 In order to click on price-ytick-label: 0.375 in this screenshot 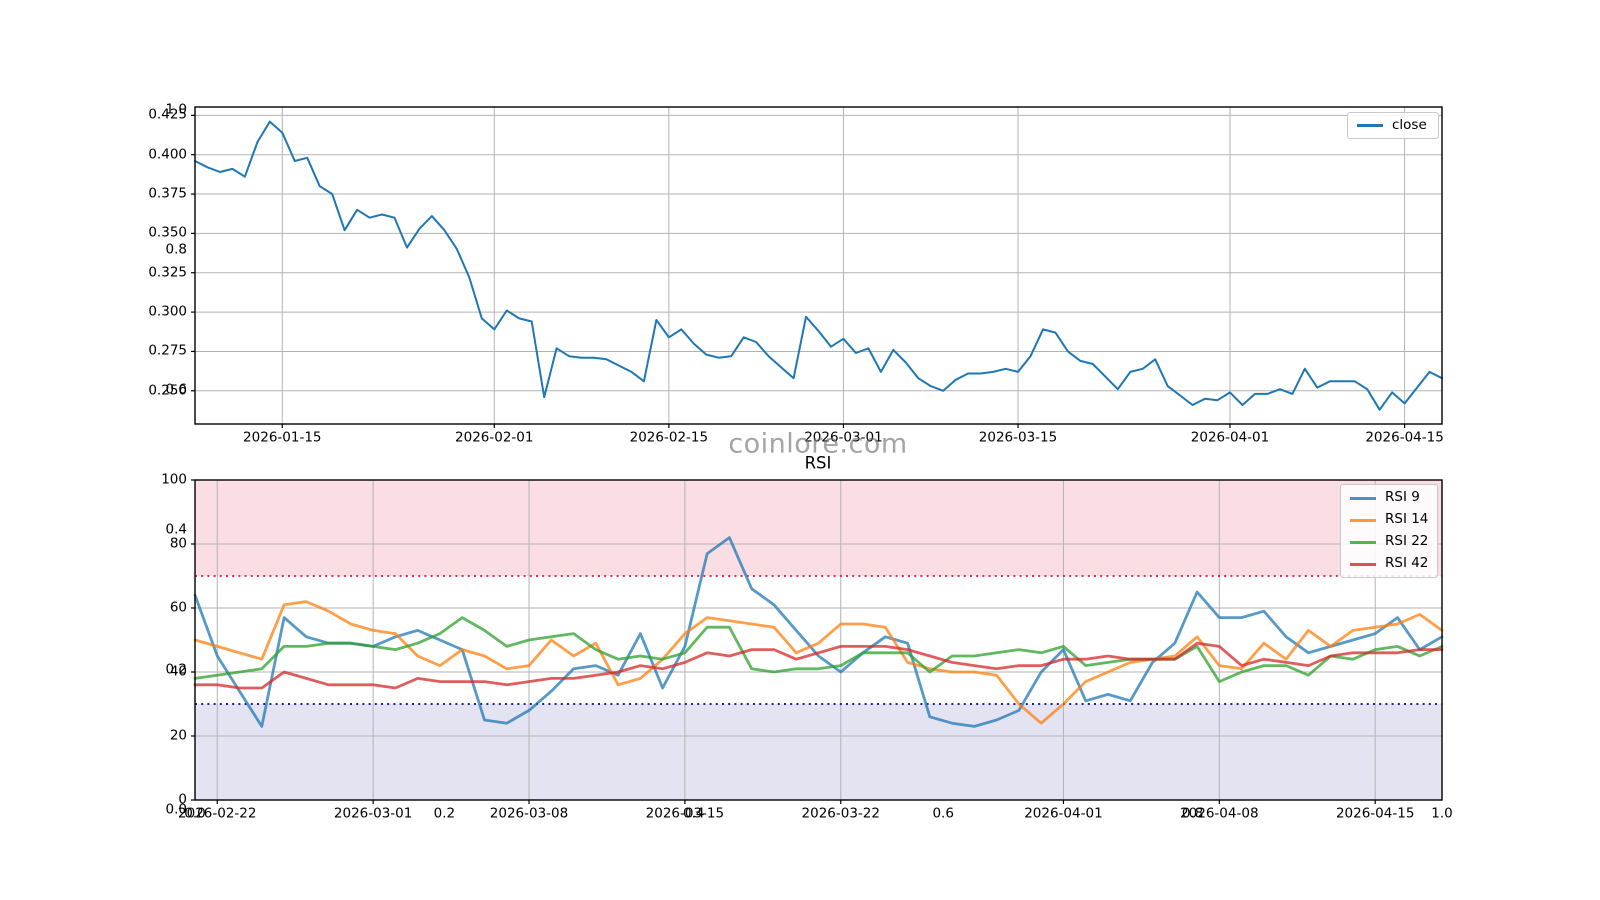, I will do `click(167, 193)`.